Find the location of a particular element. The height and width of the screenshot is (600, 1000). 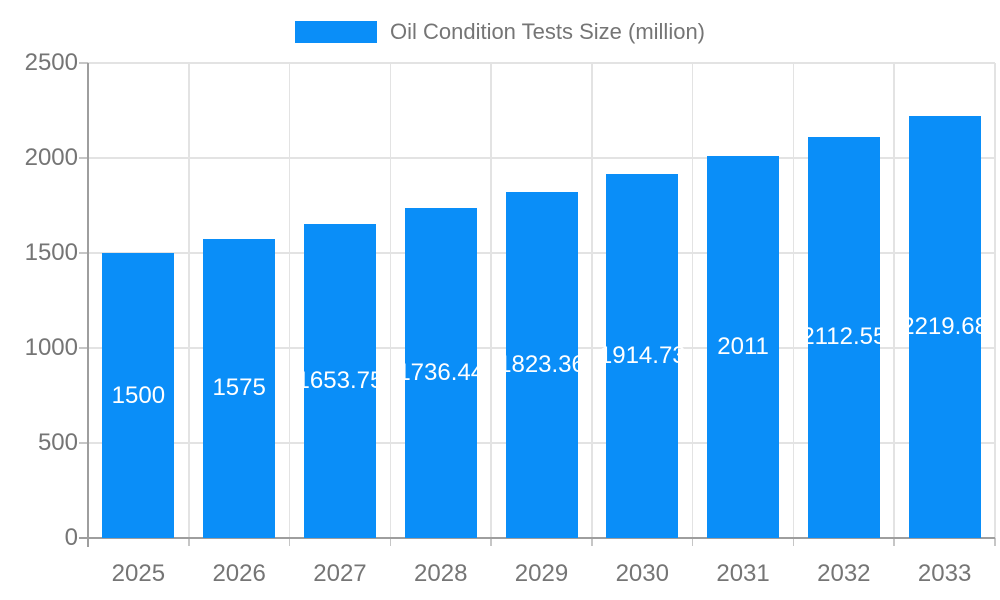

y-gridline is located at coordinates (541, 63).